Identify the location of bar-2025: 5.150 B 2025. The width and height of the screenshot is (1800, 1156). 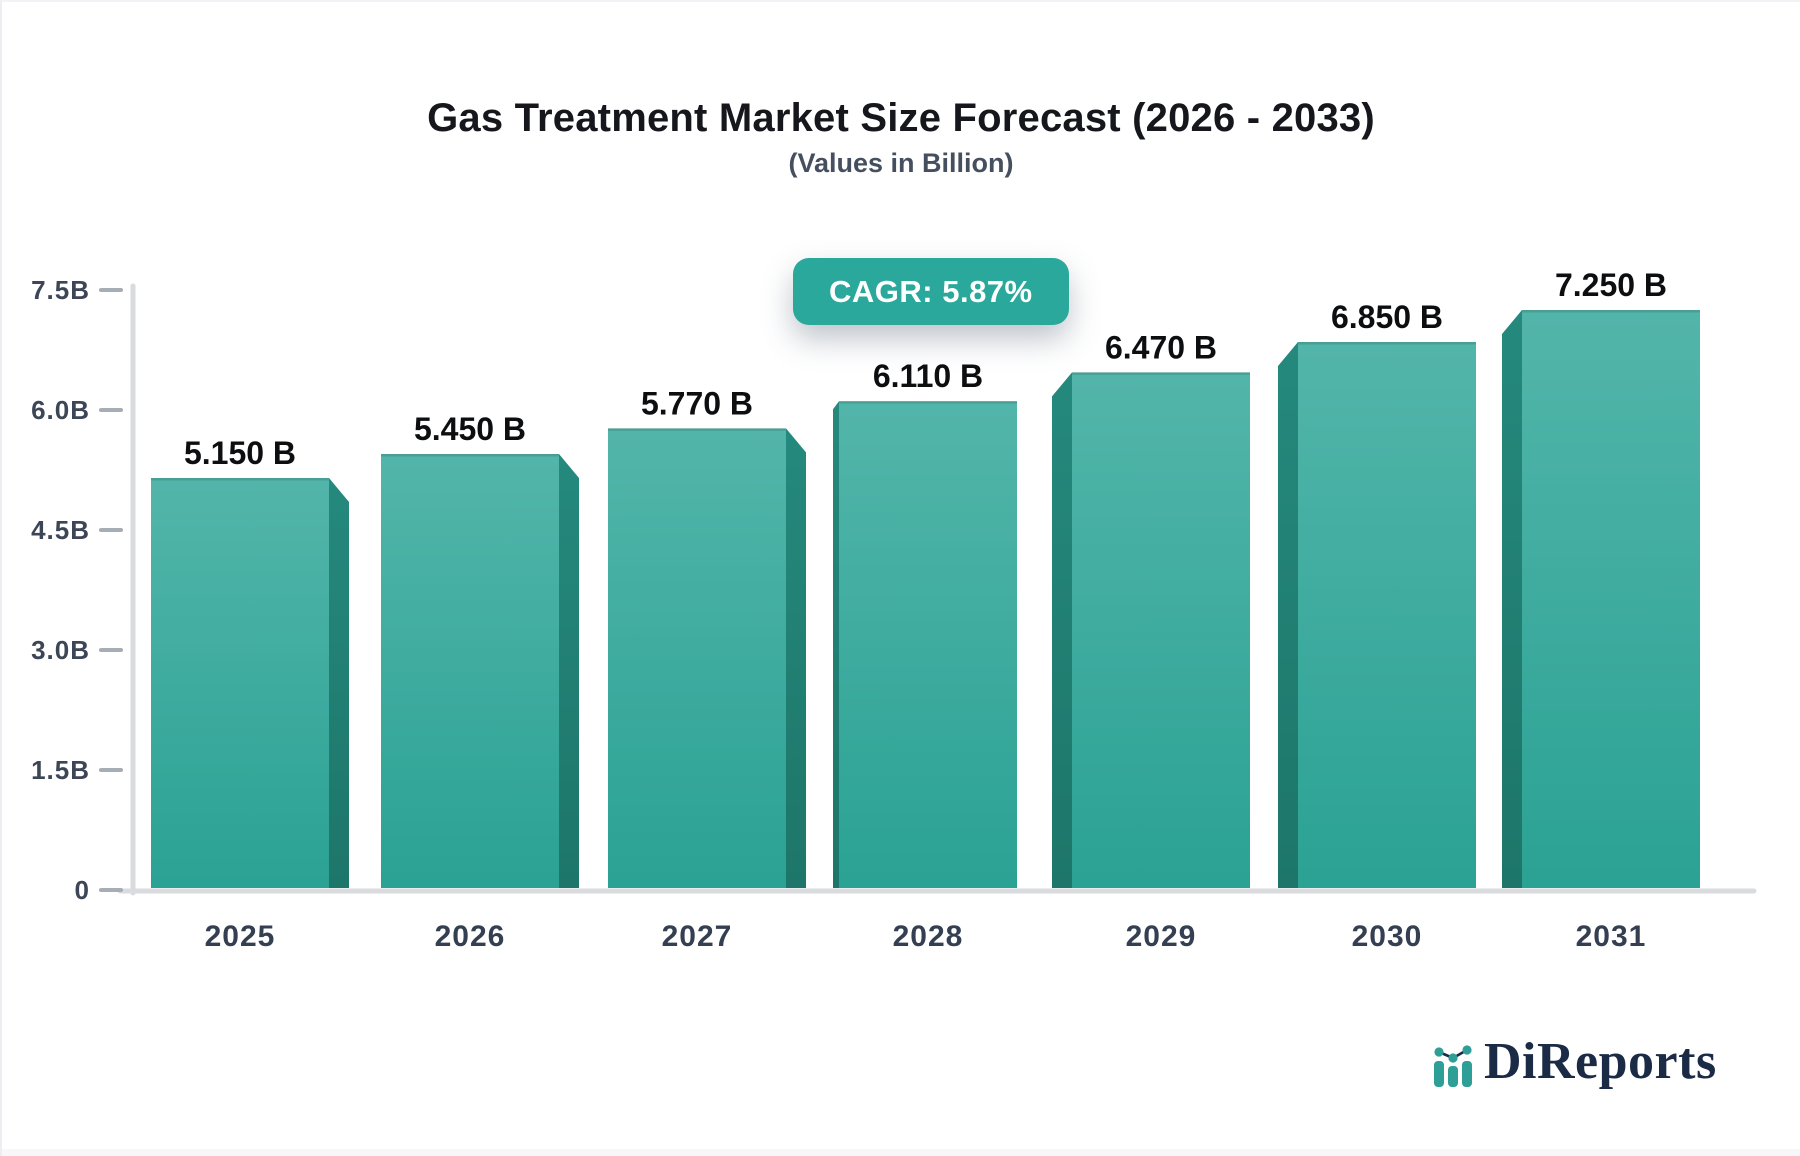
(250, 694).